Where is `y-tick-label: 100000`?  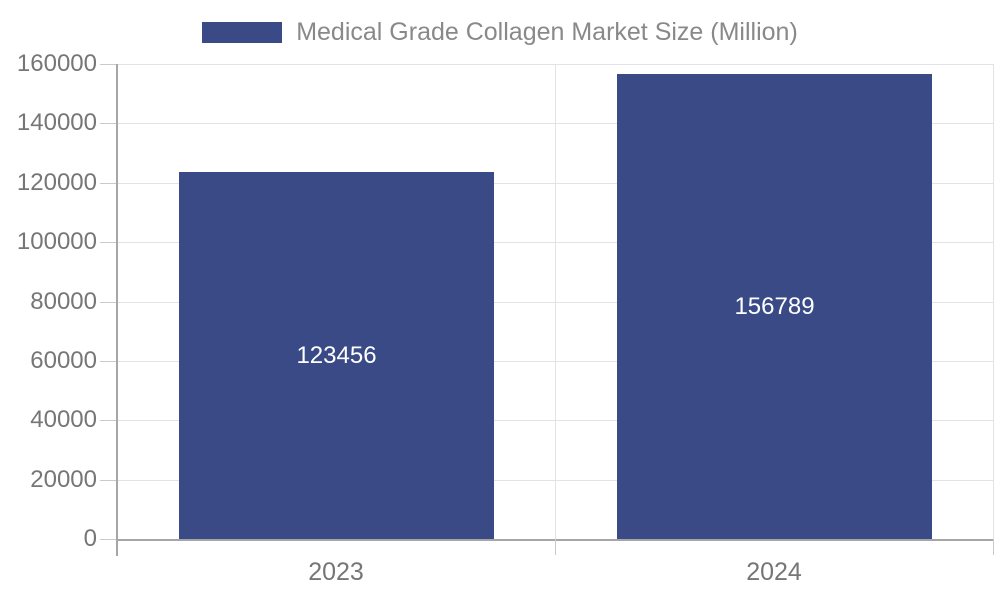 y-tick-label: 100000 is located at coordinates (56, 241).